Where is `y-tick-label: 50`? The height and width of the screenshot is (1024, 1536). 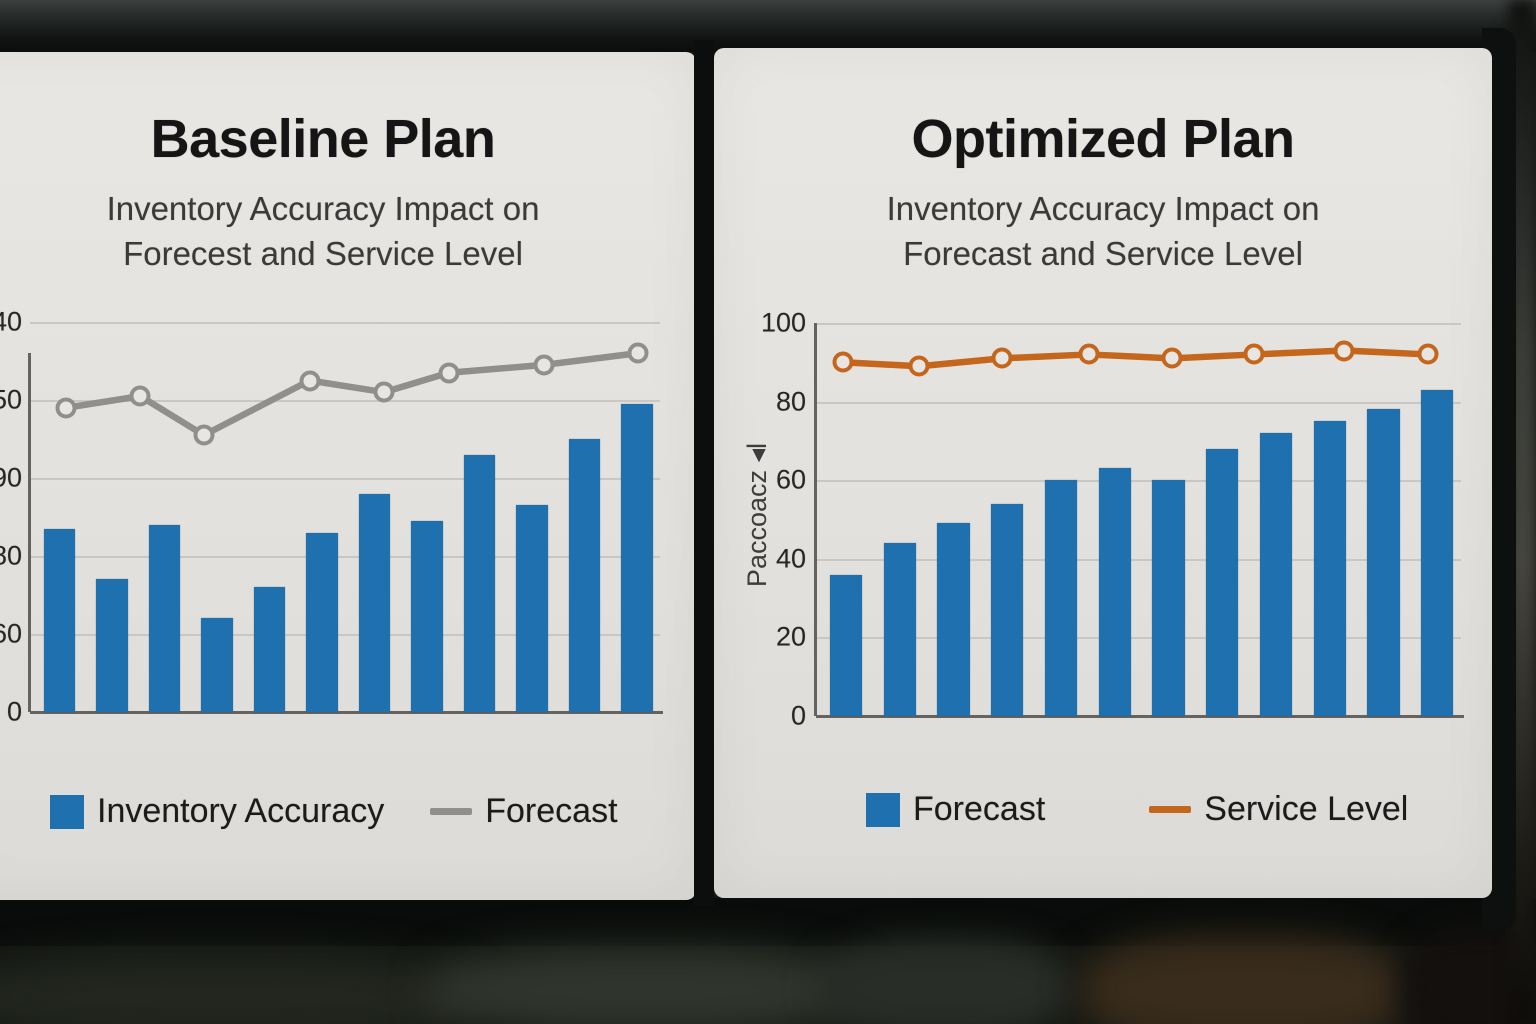
y-tick-label: 50 is located at coordinates (11, 399).